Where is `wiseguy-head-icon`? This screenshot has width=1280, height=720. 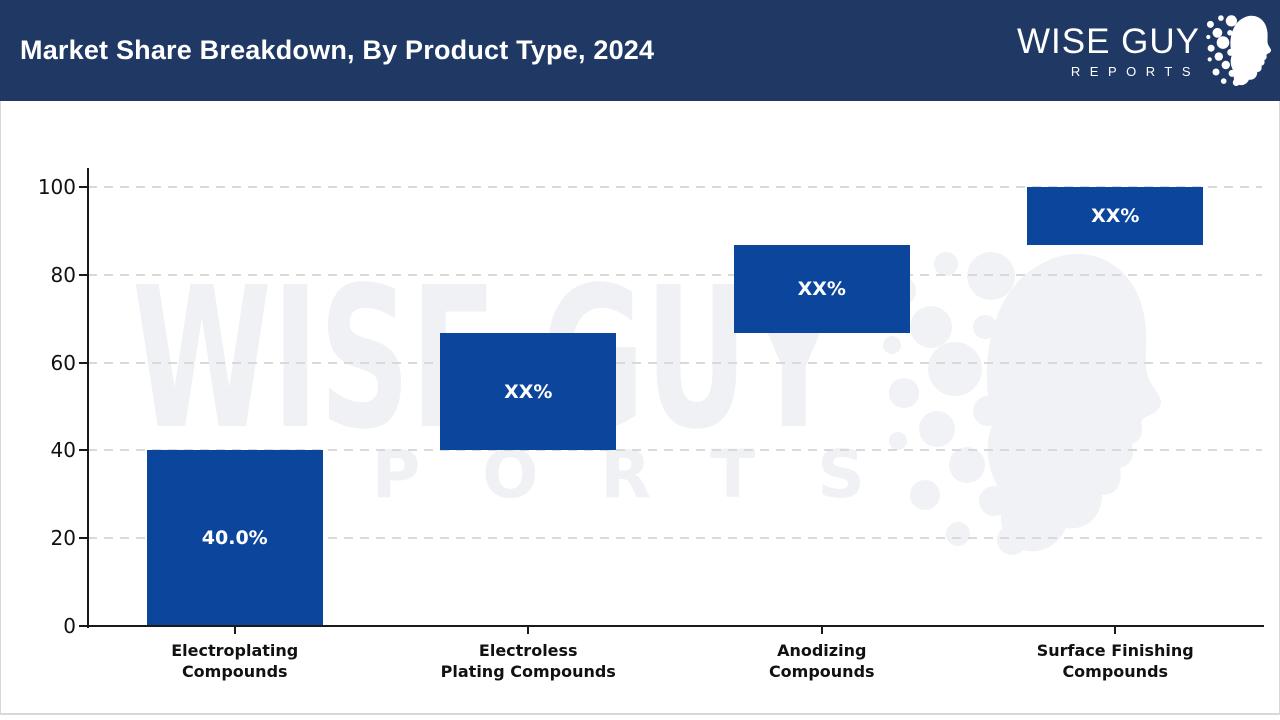
wiseguy-head-icon is located at coordinates (1239, 50).